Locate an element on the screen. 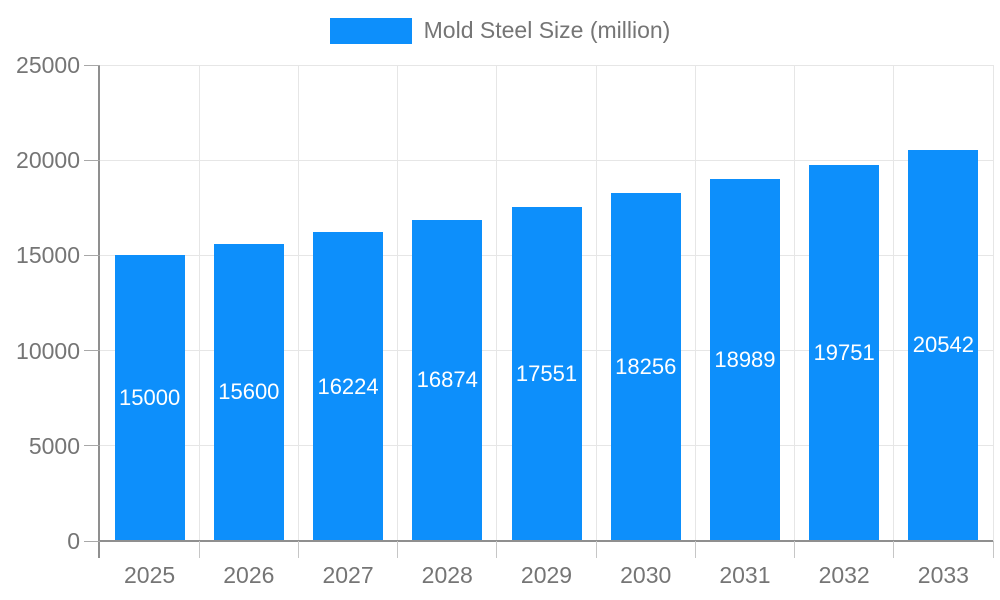 This screenshot has height=600, width=1000. legend-item: Mold Steel Size (million) is located at coordinates (500, 30).